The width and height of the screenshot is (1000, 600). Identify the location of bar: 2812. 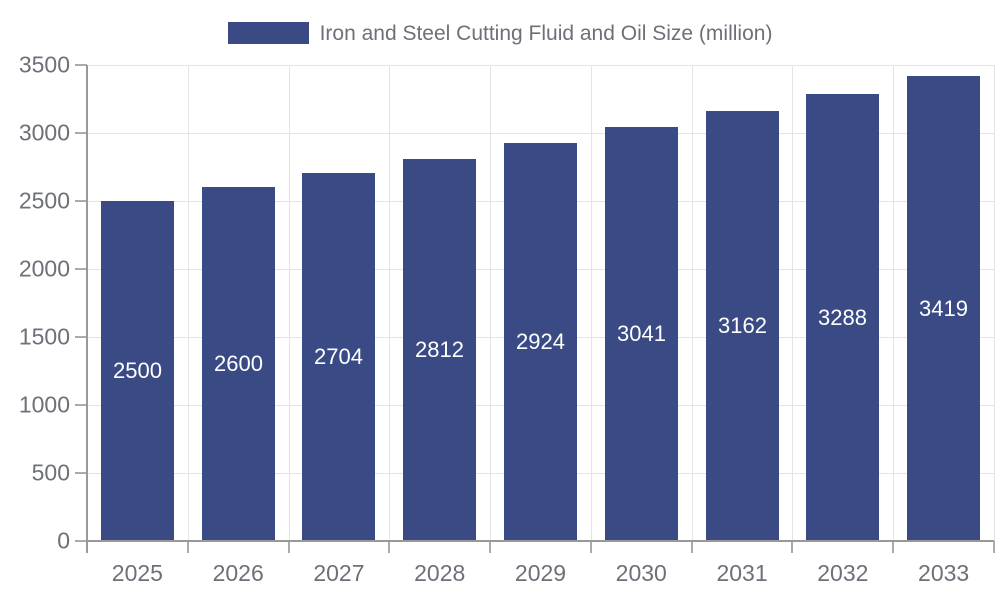
(439, 350).